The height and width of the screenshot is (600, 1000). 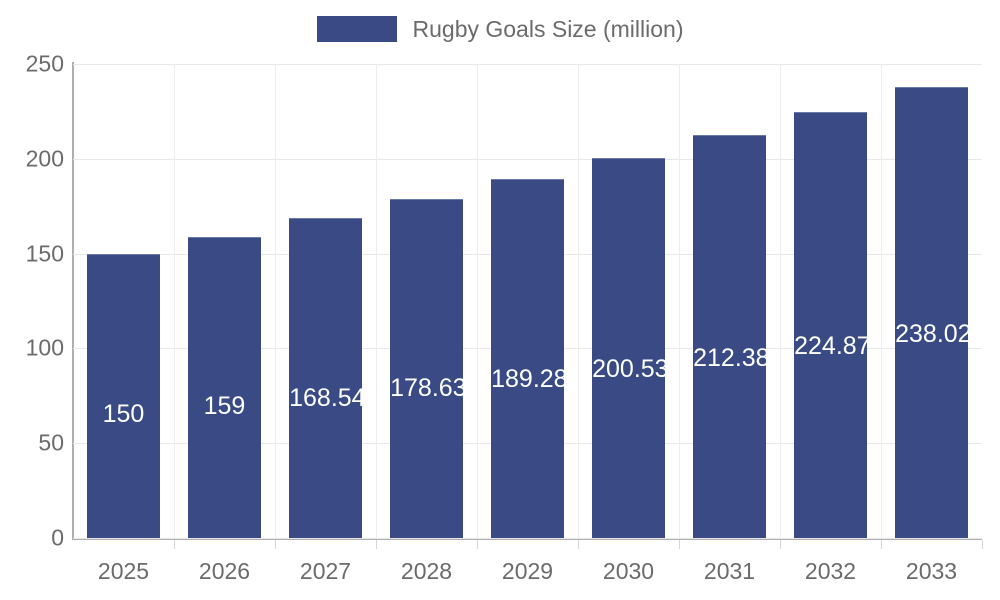 I want to click on bar: 159, so click(x=224, y=387).